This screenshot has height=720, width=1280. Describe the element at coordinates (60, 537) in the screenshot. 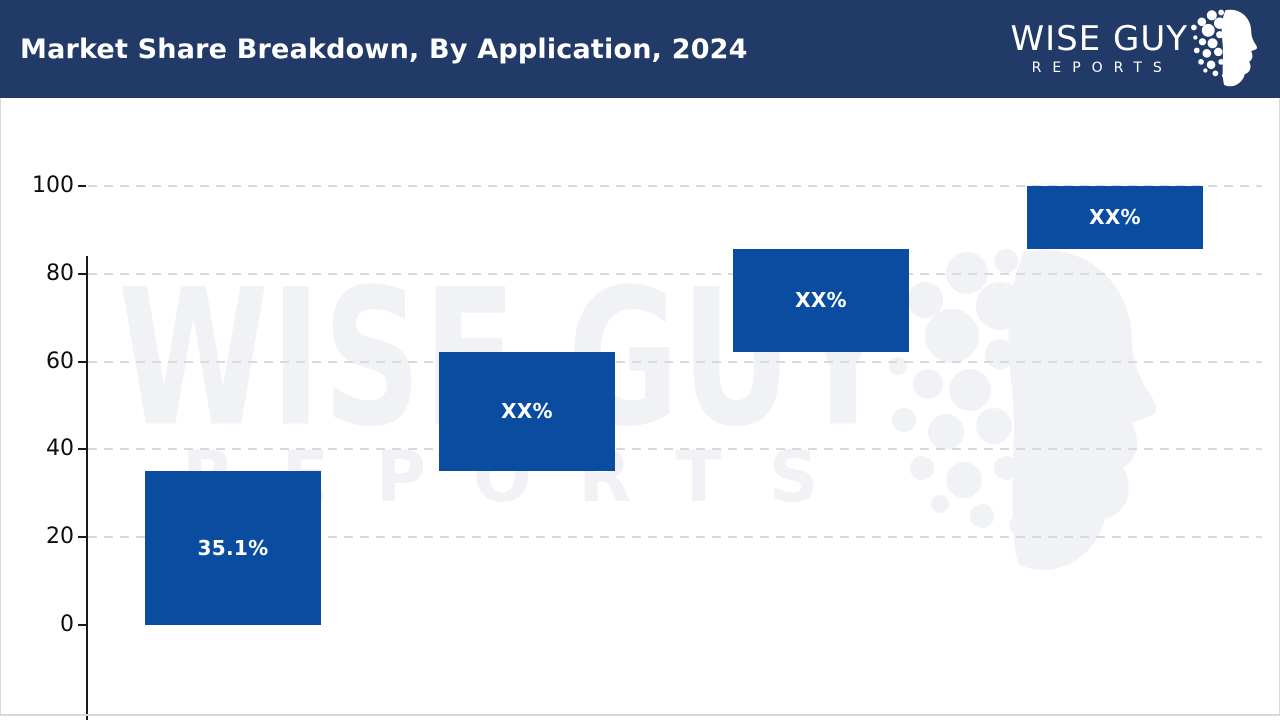

I see `y-tick-label-20: 20` at that location.